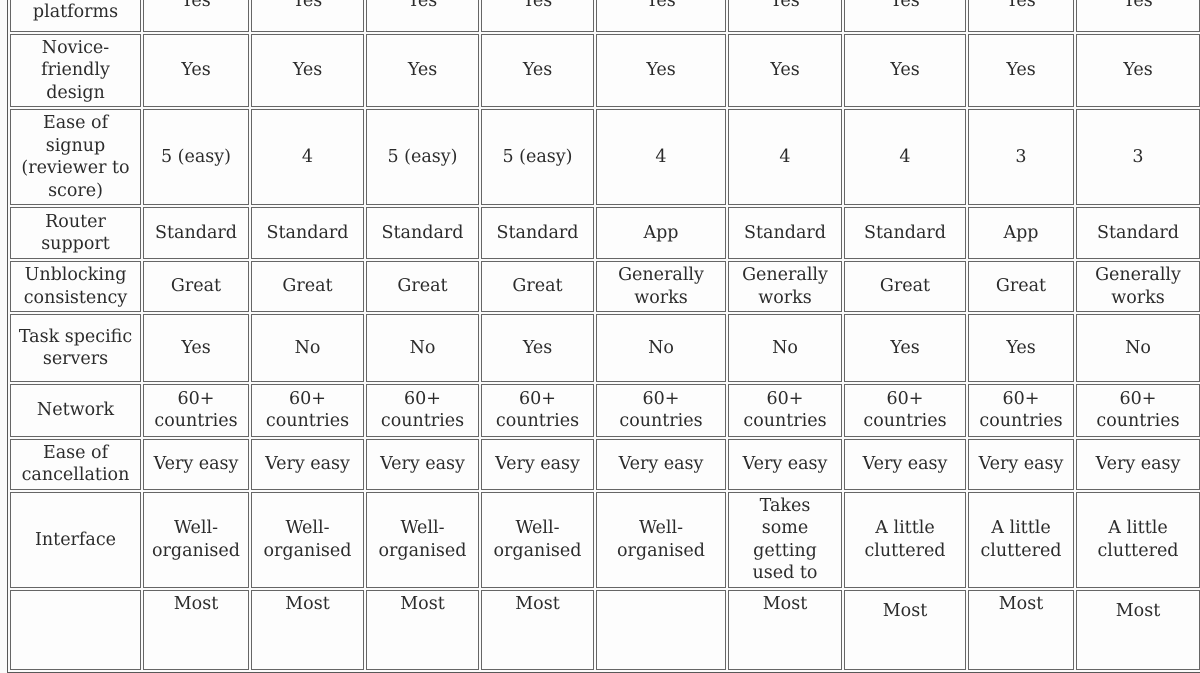  Describe the element at coordinates (75, 157) in the screenshot. I see `row-label: Ease of signup (reviewer to score)` at that location.